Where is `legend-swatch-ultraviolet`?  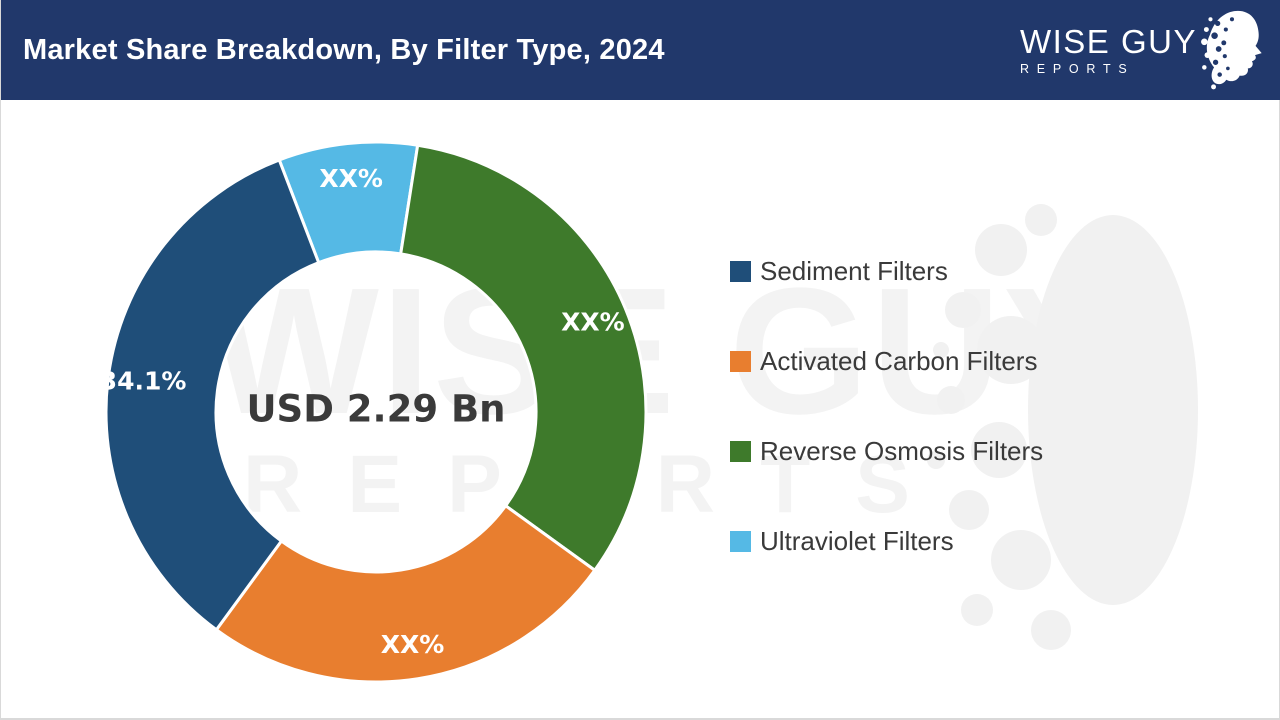 legend-swatch-ultraviolet is located at coordinates (740, 541).